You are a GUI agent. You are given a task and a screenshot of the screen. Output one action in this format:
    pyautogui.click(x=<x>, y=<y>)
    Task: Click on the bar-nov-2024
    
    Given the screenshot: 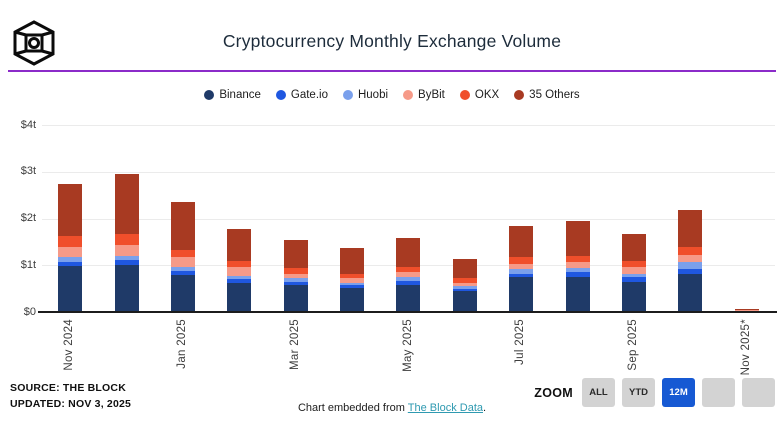 What is the action you would take?
    pyautogui.click(x=70, y=218)
    